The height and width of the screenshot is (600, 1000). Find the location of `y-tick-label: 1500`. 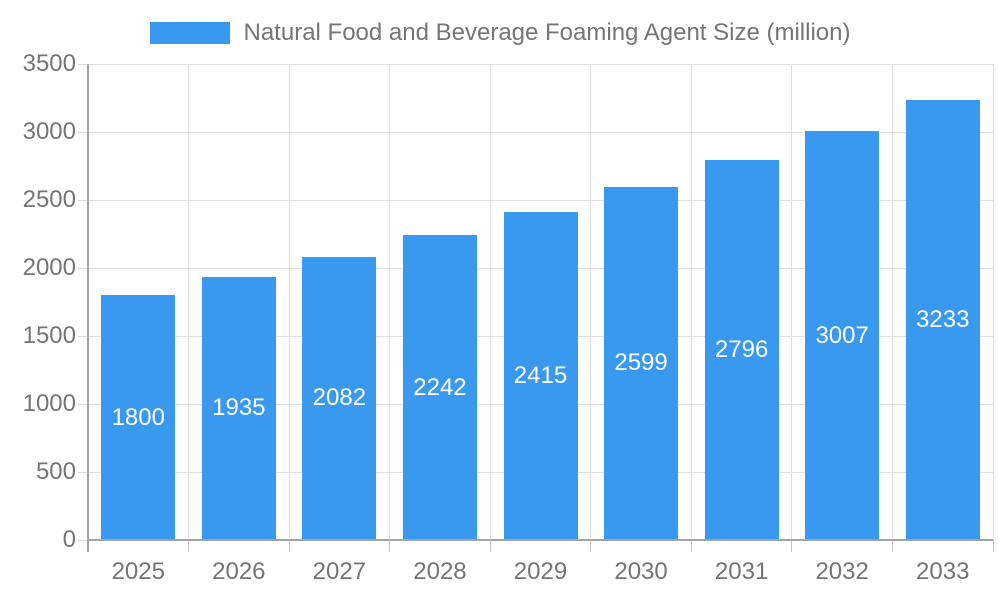

y-tick-label: 1500 is located at coordinates (49, 335).